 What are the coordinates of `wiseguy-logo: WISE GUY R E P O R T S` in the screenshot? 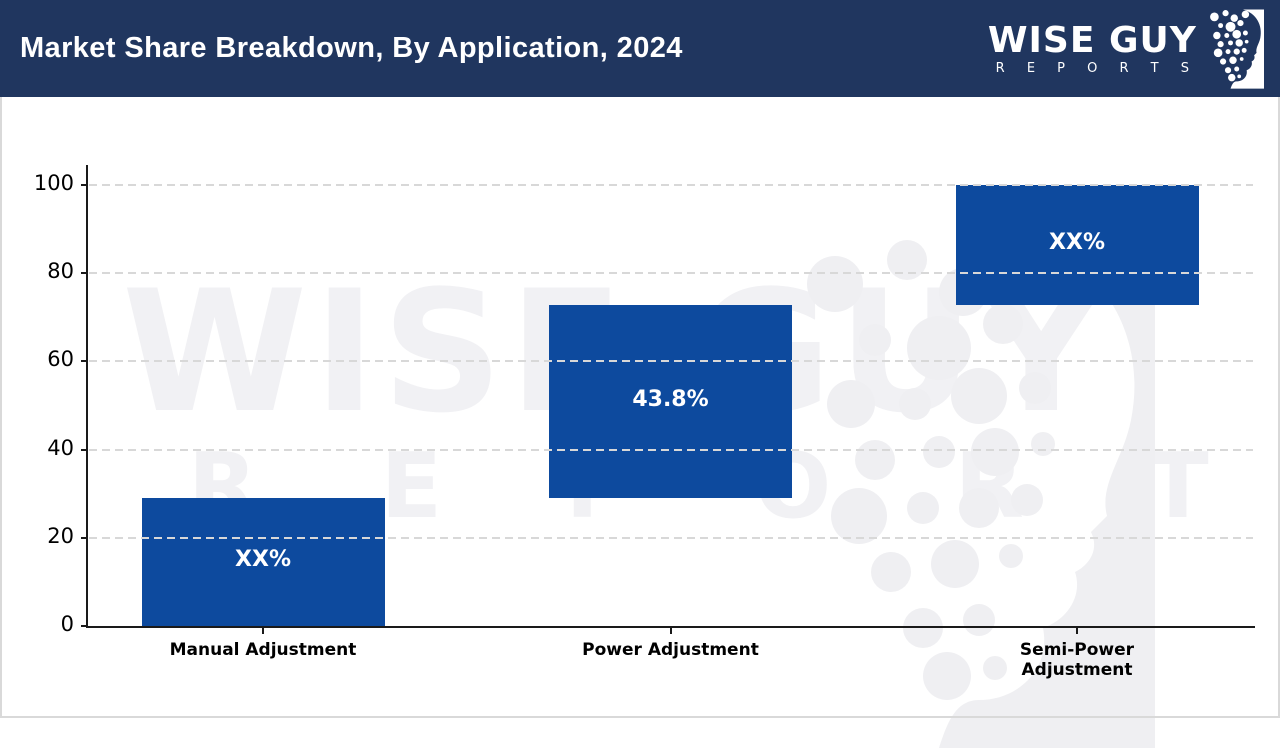 It's located at (1125, 48).